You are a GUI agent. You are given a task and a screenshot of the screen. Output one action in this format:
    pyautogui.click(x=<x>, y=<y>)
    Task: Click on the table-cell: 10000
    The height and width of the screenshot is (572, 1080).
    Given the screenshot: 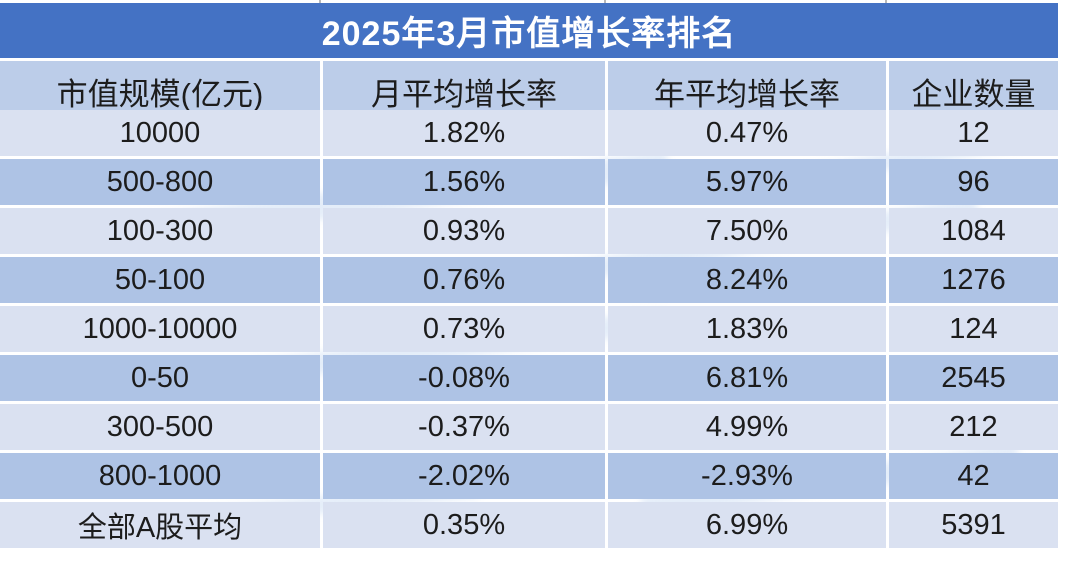 What is the action you would take?
    pyautogui.click(x=160, y=133)
    